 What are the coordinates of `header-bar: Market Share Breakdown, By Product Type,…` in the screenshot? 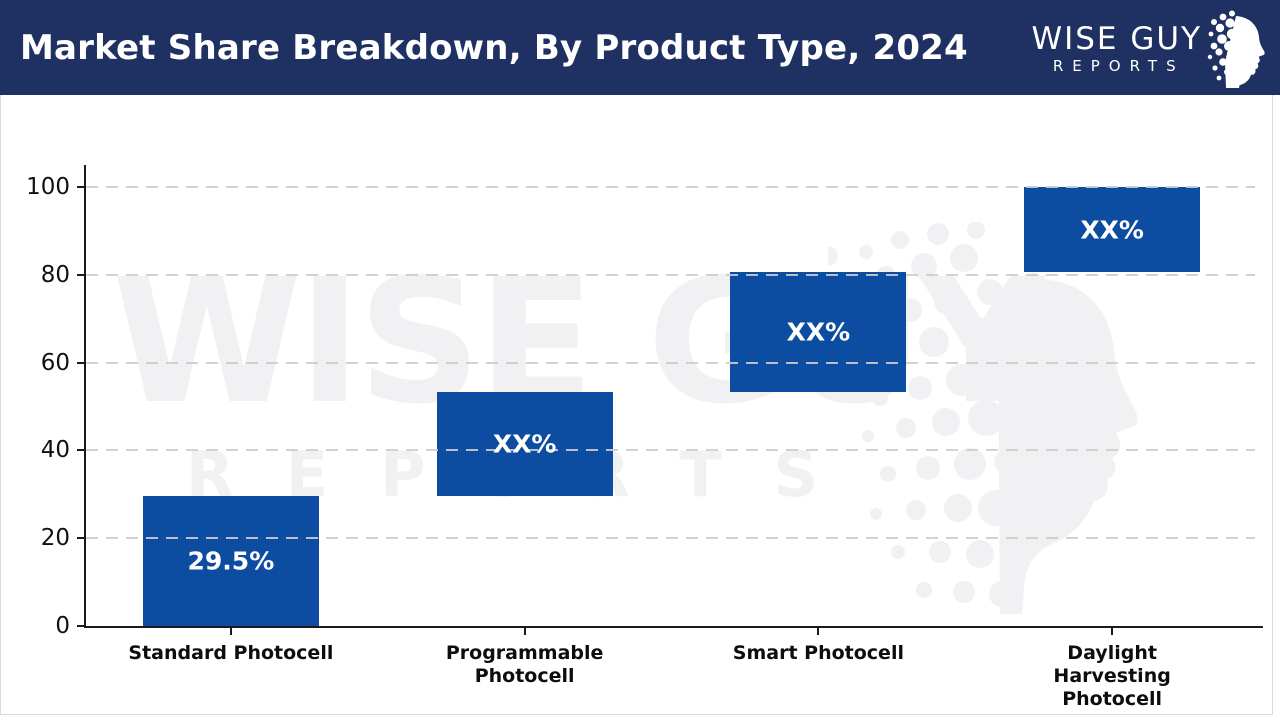 It's located at (640, 47).